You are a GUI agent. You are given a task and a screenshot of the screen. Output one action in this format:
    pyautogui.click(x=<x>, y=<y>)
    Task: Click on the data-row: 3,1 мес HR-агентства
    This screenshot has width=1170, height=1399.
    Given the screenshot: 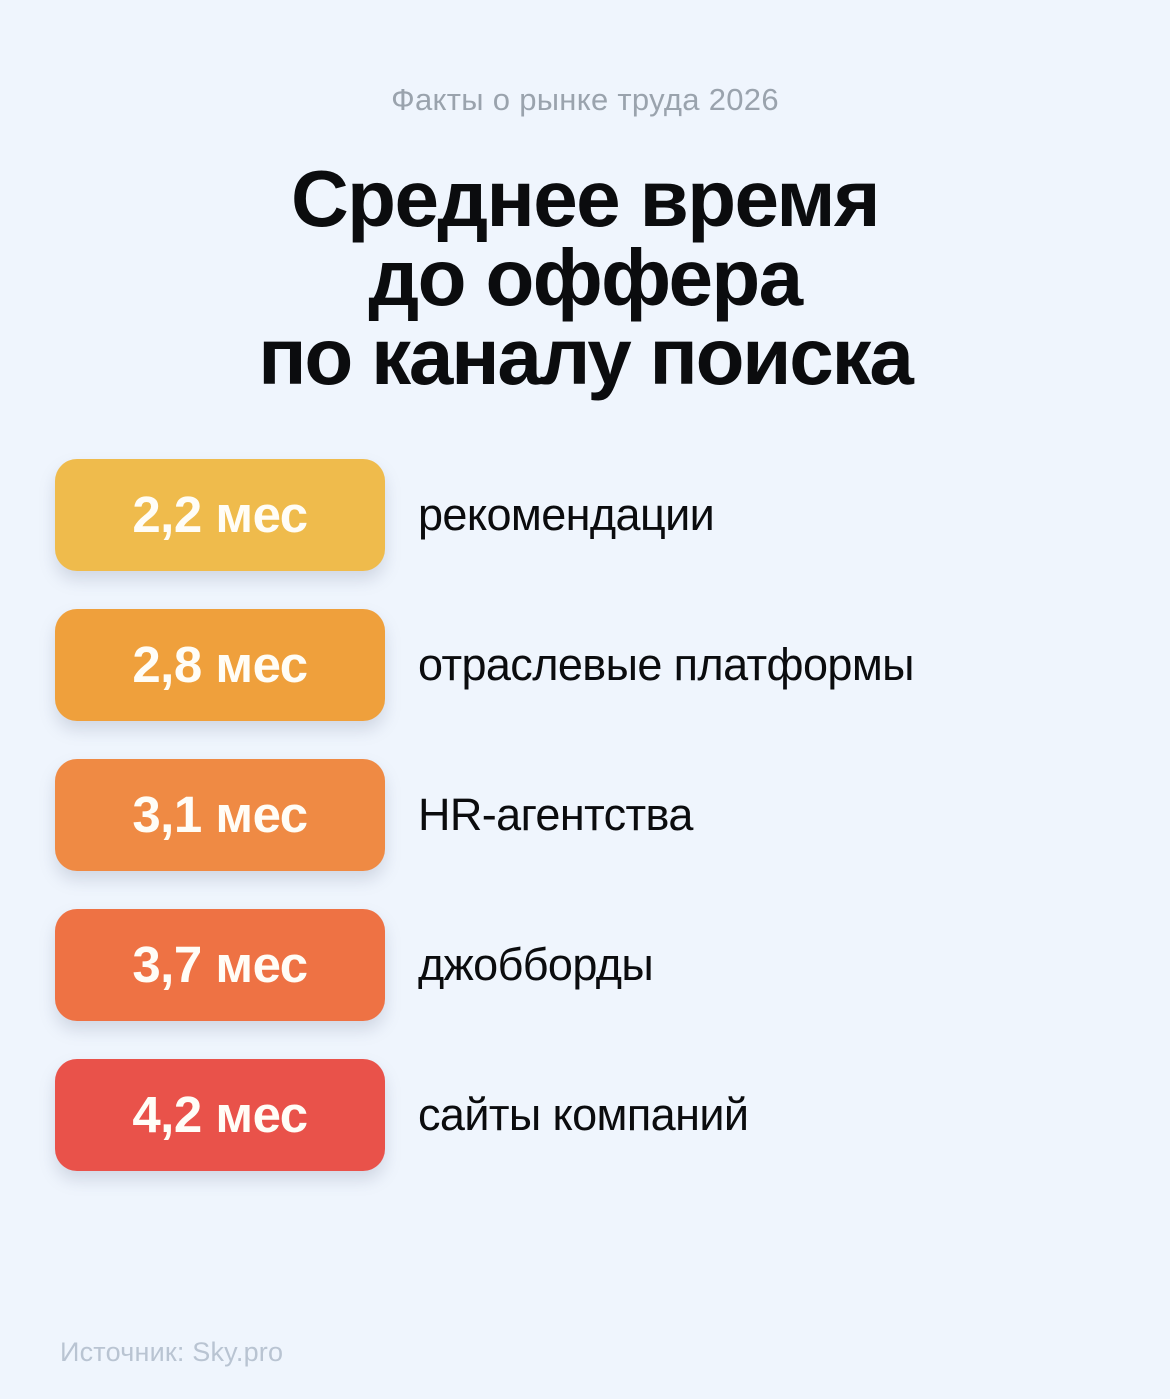 What is the action you would take?
    pyautogui.click(x=612, y=814)
    